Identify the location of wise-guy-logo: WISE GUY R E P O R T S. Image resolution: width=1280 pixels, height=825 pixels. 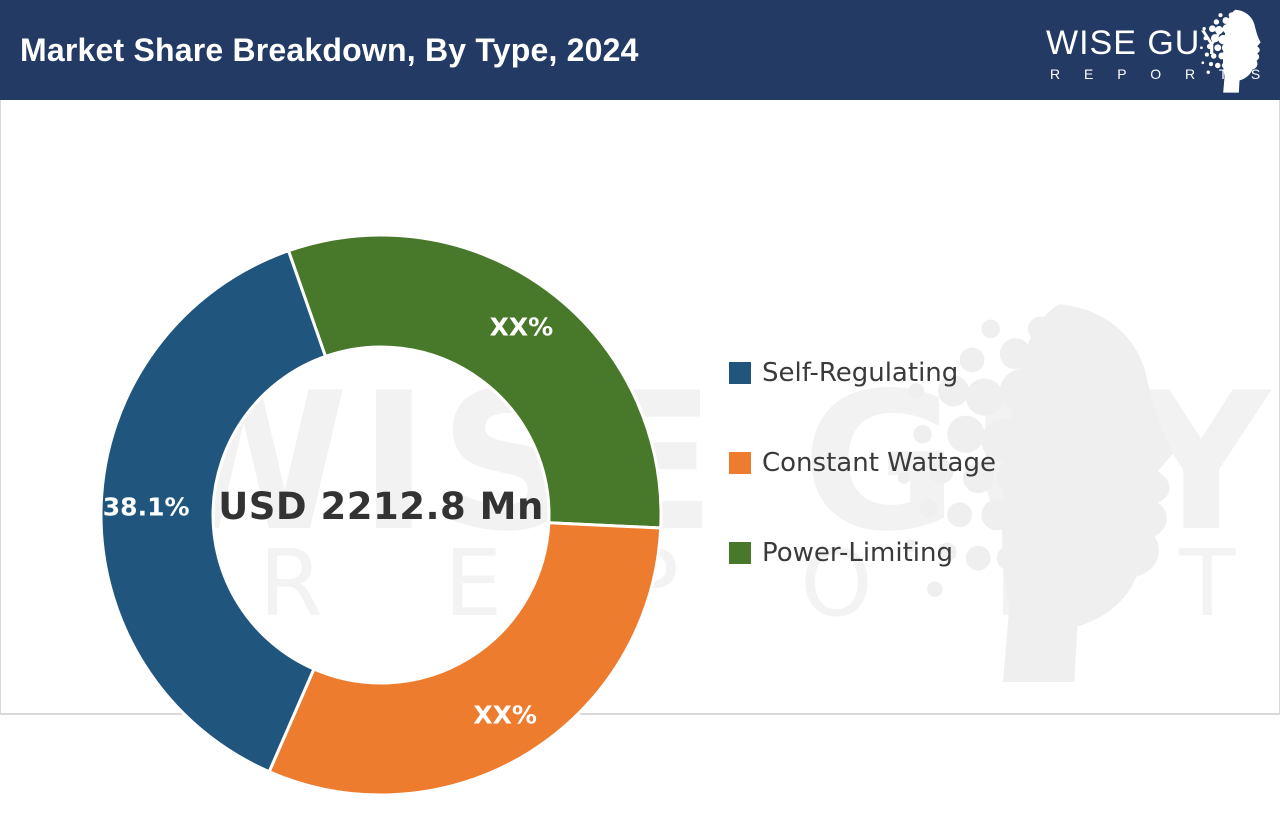
(1144, 50).